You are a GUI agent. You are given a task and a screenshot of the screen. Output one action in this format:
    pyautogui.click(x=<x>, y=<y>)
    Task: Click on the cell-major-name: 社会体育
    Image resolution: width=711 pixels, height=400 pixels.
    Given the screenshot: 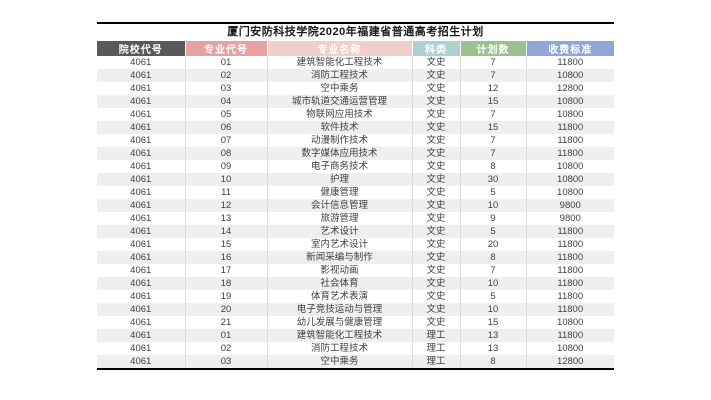 What is the action you would take?
    pyautogui.click(x=340, y=283)
    